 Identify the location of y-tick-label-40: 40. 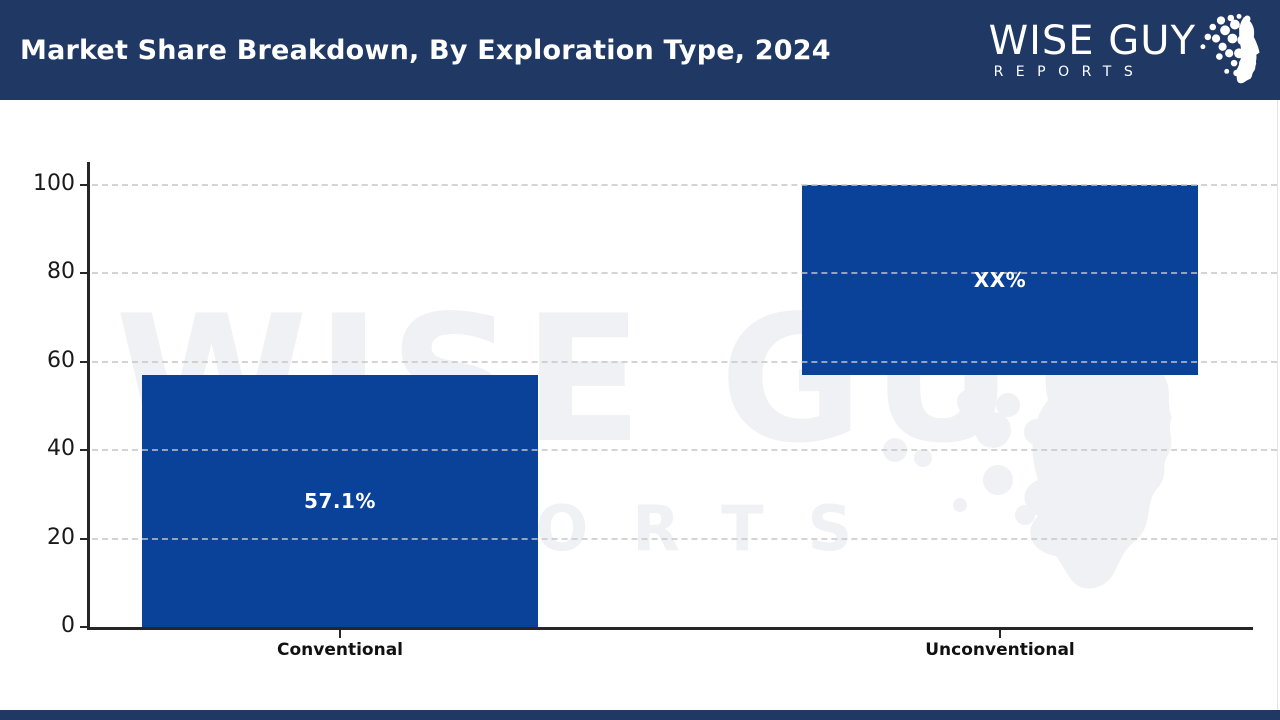
(61, 449).